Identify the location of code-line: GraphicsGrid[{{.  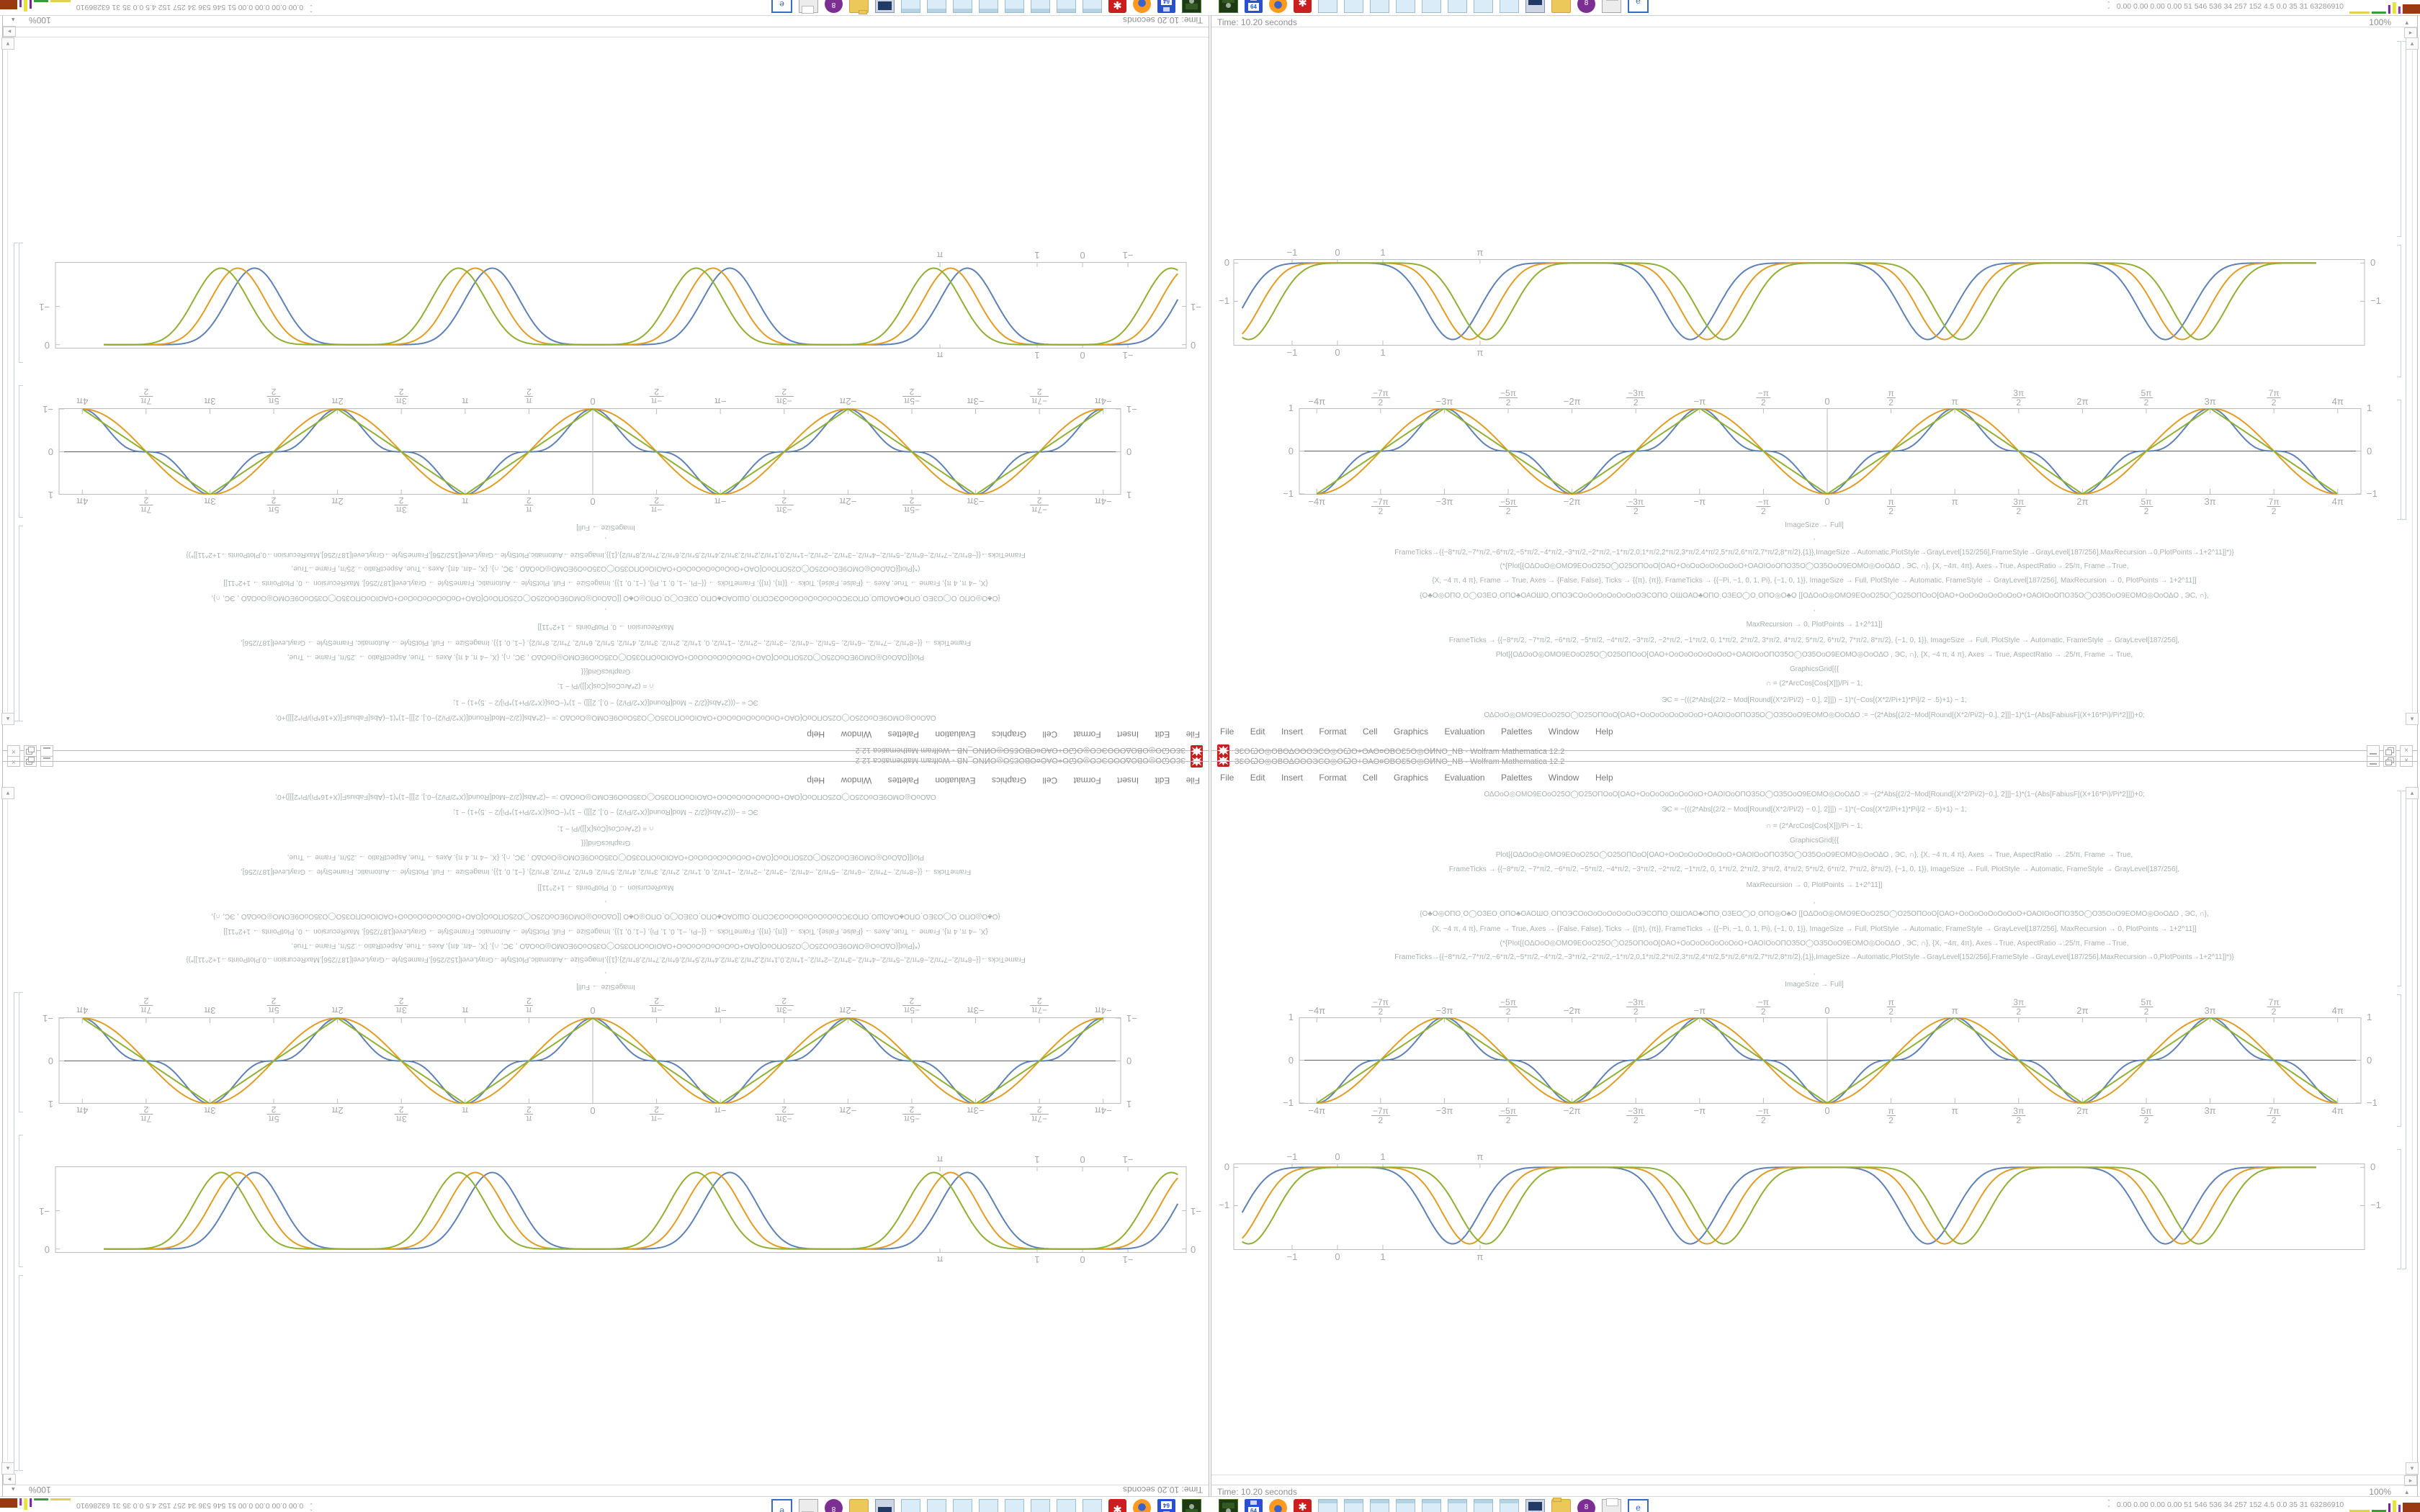
(1814, 841).